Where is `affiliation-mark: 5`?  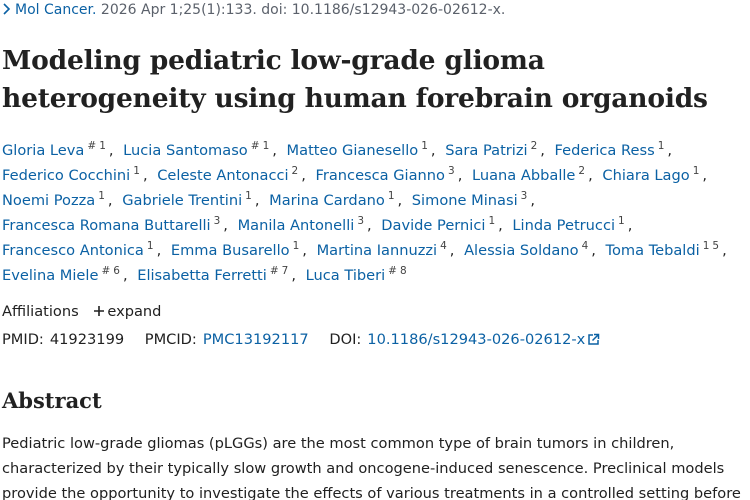 affiliation-mark: 5 is located at coordinates (716, 246).